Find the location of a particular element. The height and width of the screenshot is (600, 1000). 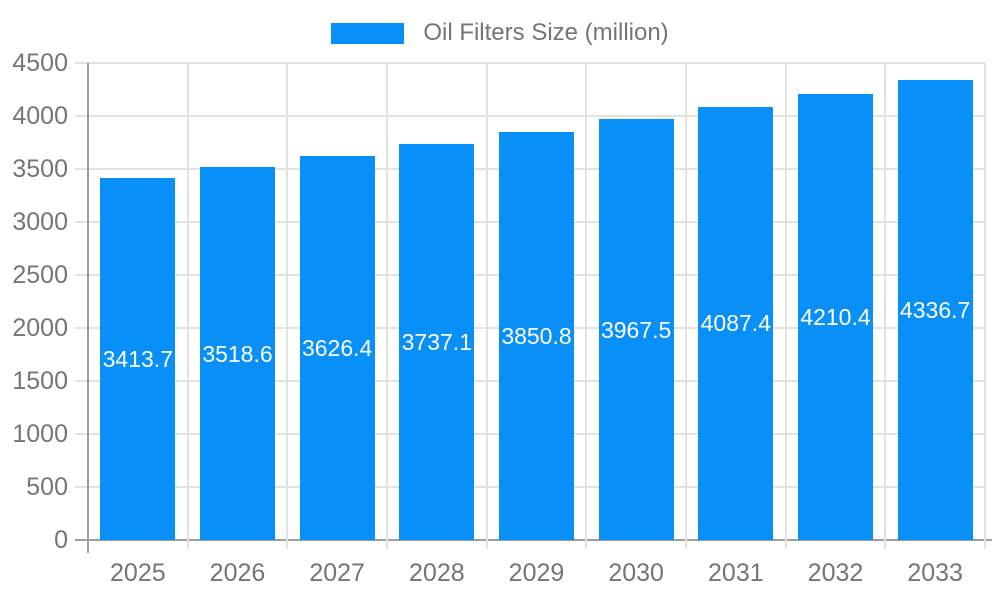

bar-2029 is located at coordinates (536, 335).